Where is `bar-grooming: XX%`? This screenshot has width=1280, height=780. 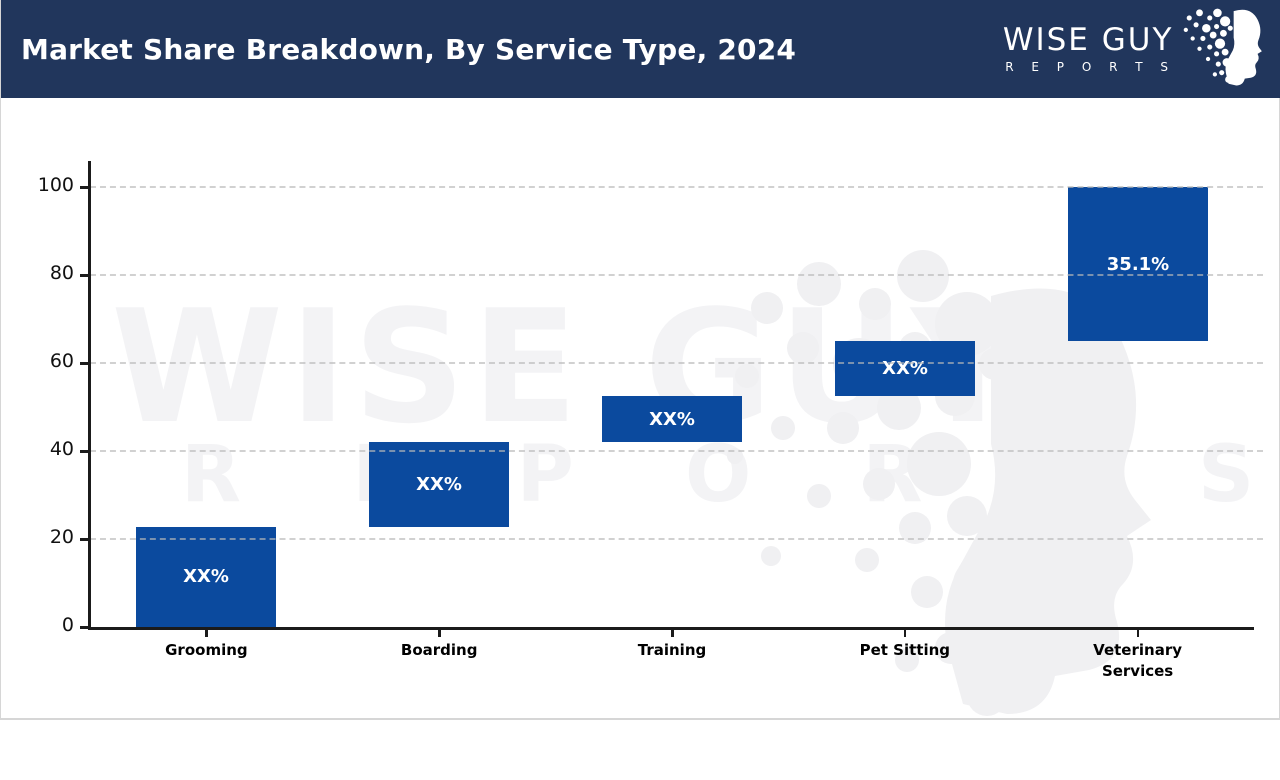
bar-grooming: XX% is located at coordinates (206, 576).